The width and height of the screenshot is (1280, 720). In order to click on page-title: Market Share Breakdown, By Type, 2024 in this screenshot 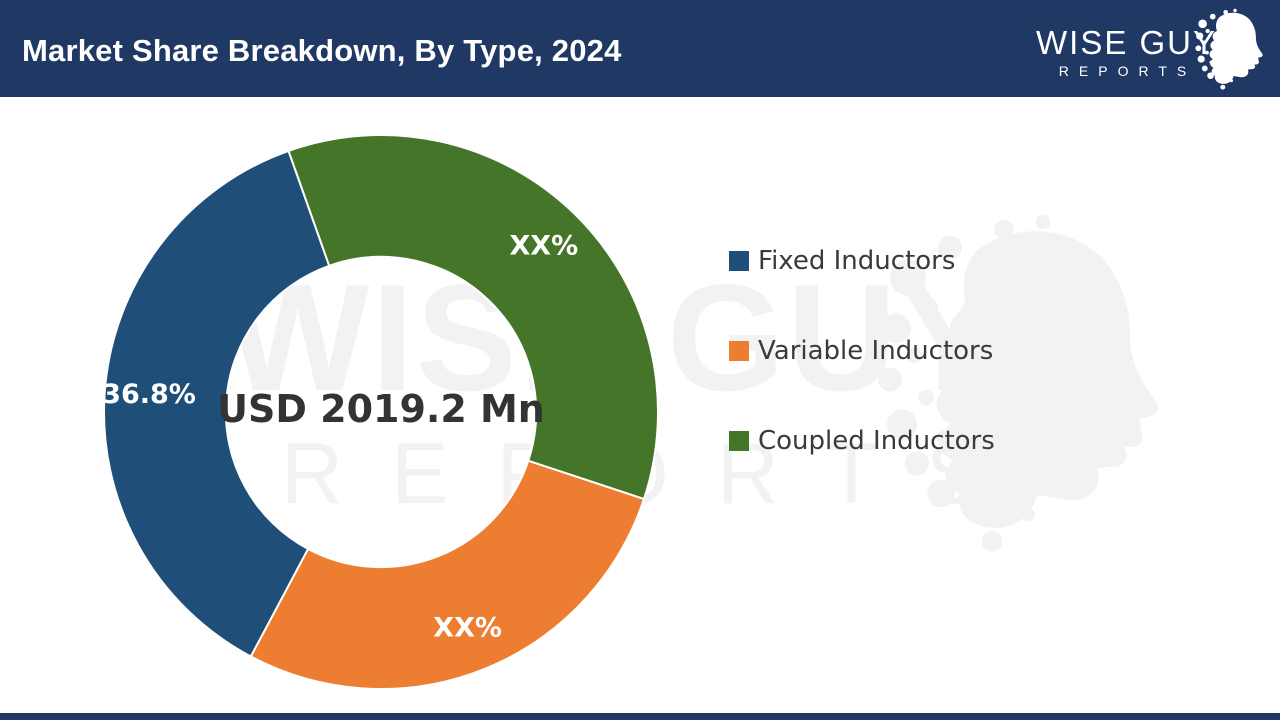, I will do `click(322, 50)`.